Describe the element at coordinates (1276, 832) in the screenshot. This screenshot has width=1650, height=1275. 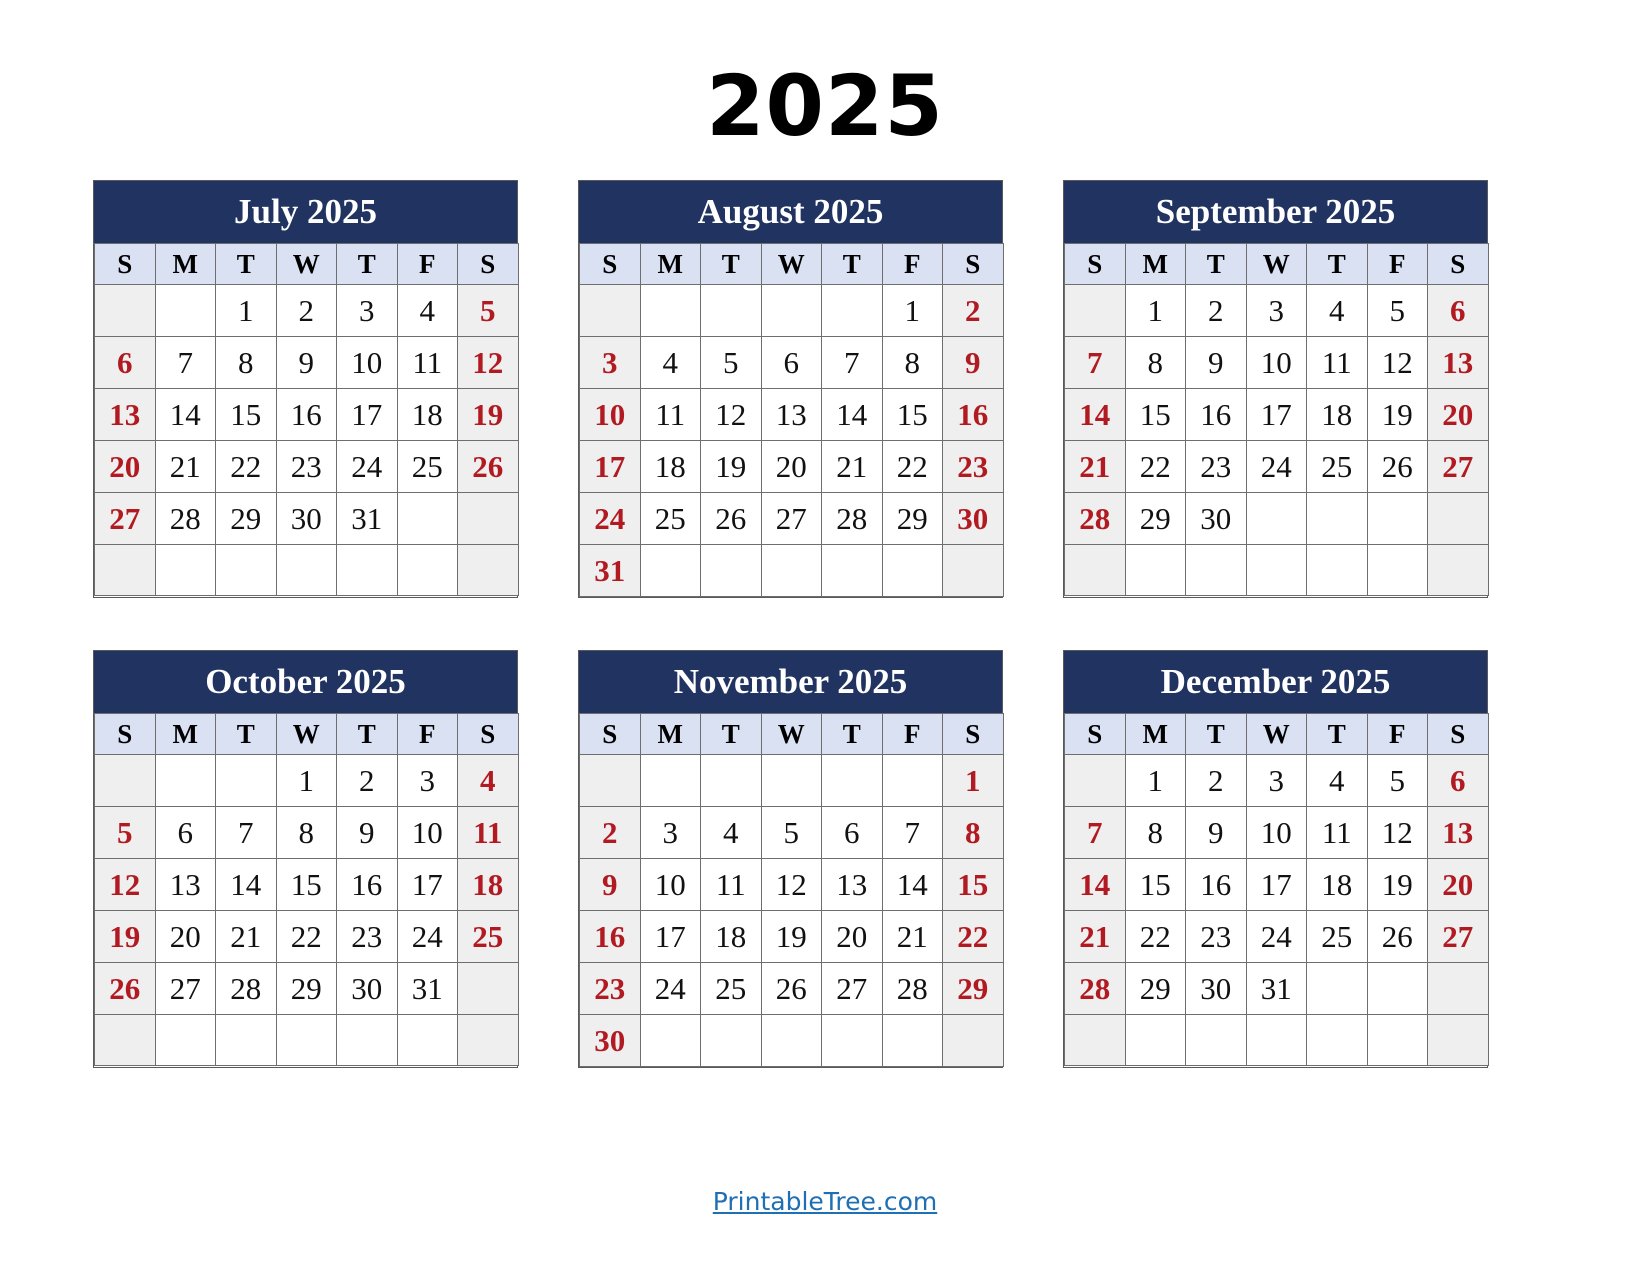
I see `day-cell: 10` at that location.